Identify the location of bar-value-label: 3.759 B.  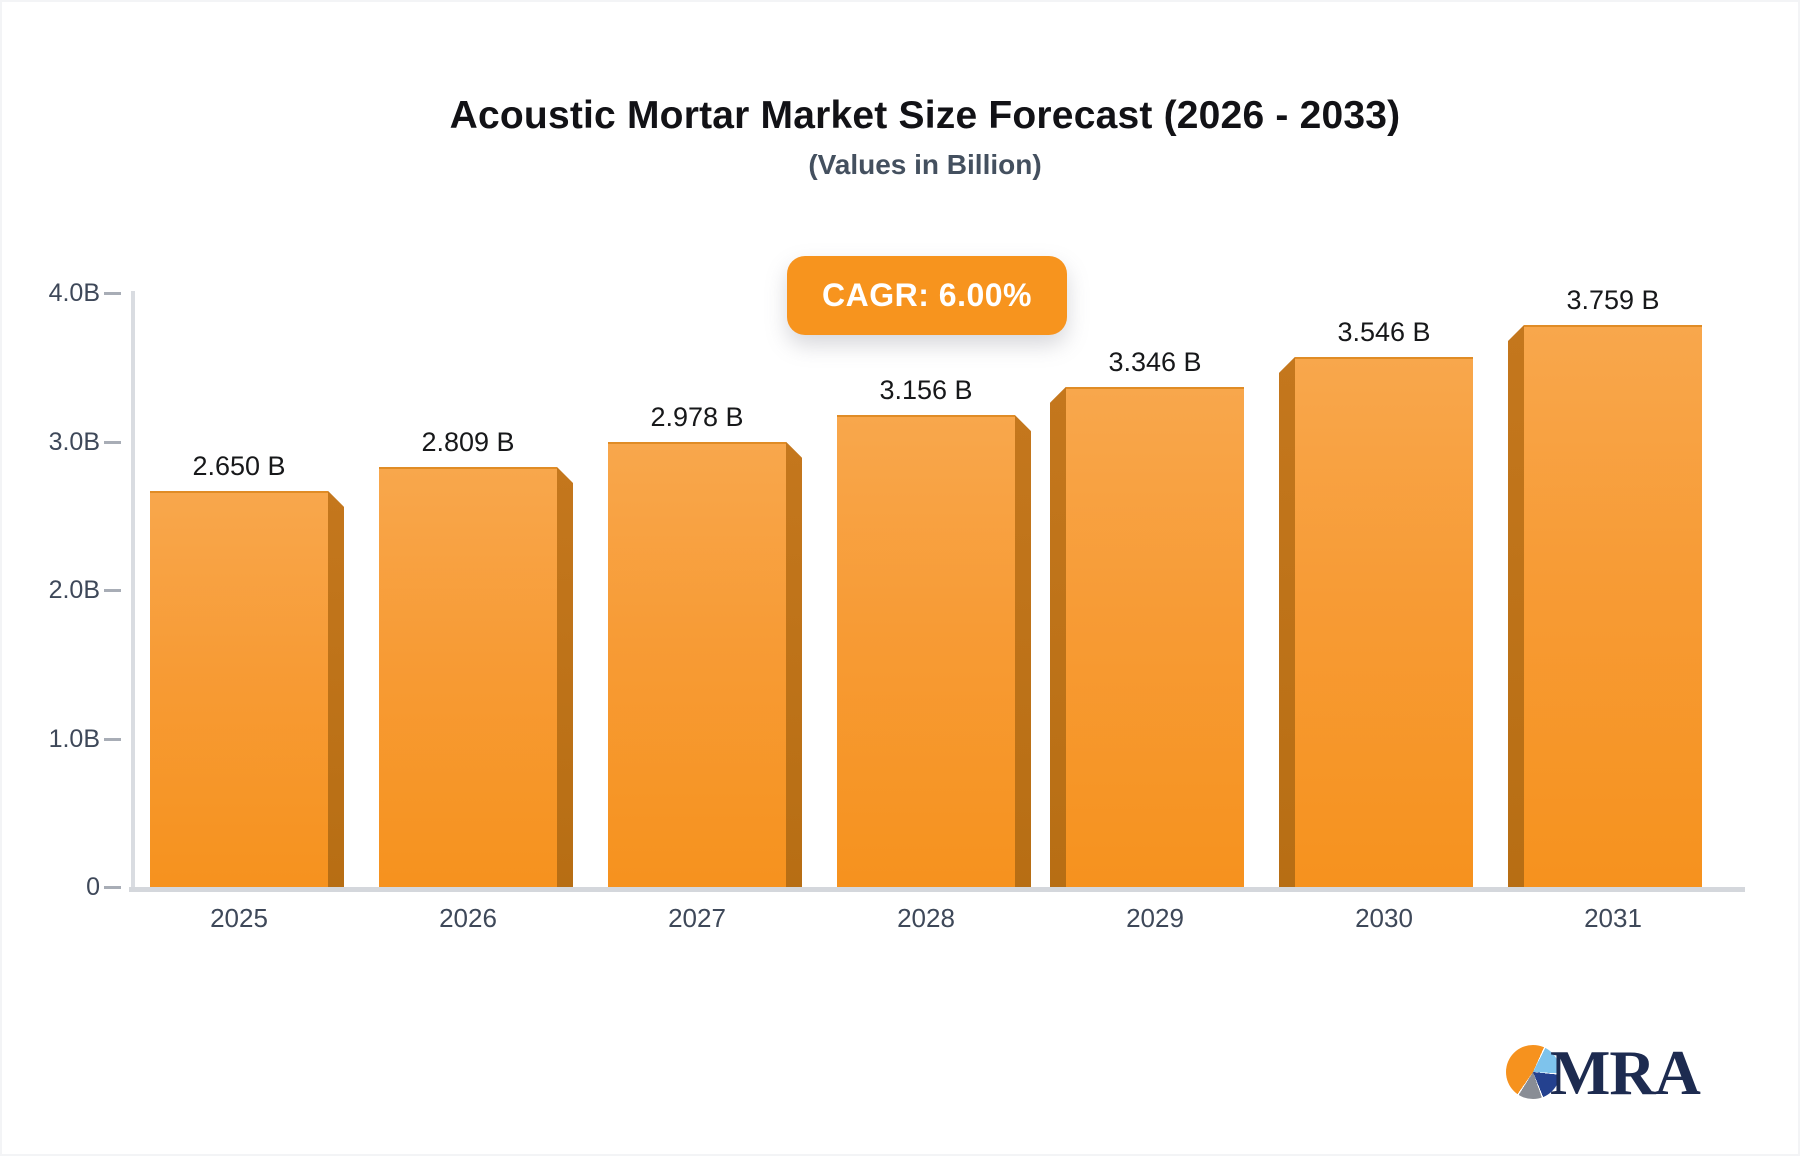
(1613, 300).